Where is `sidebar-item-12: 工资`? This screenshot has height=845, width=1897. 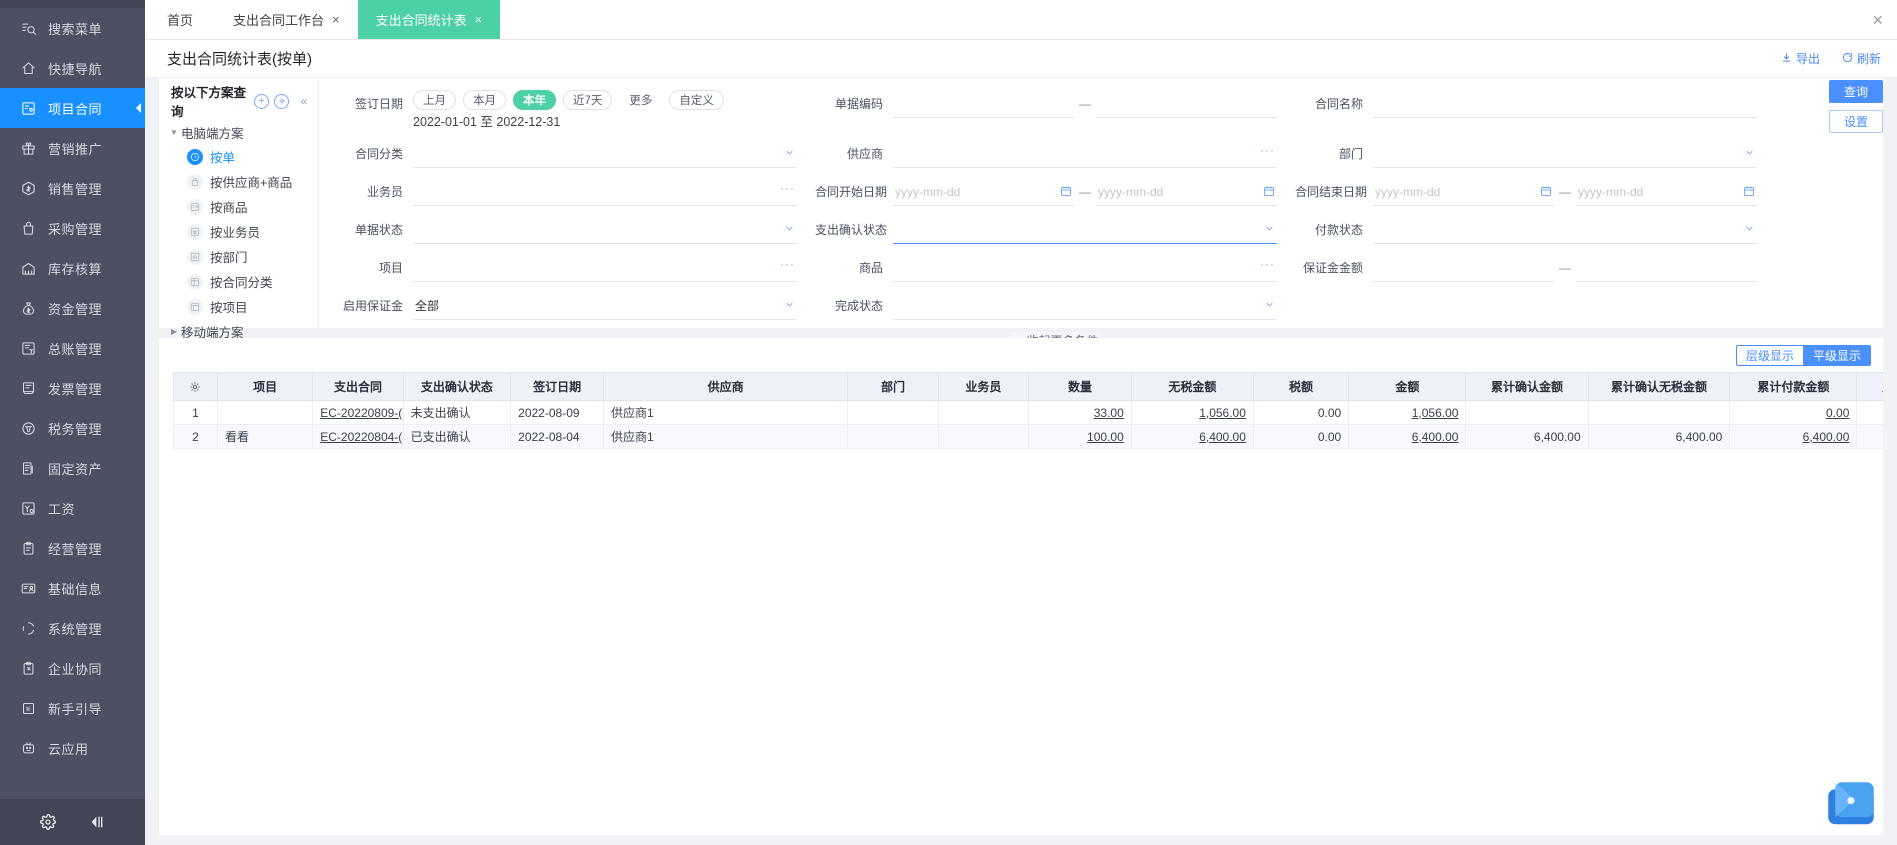
sidebar-item-12: 工资 is located at coordinates (72, 508).